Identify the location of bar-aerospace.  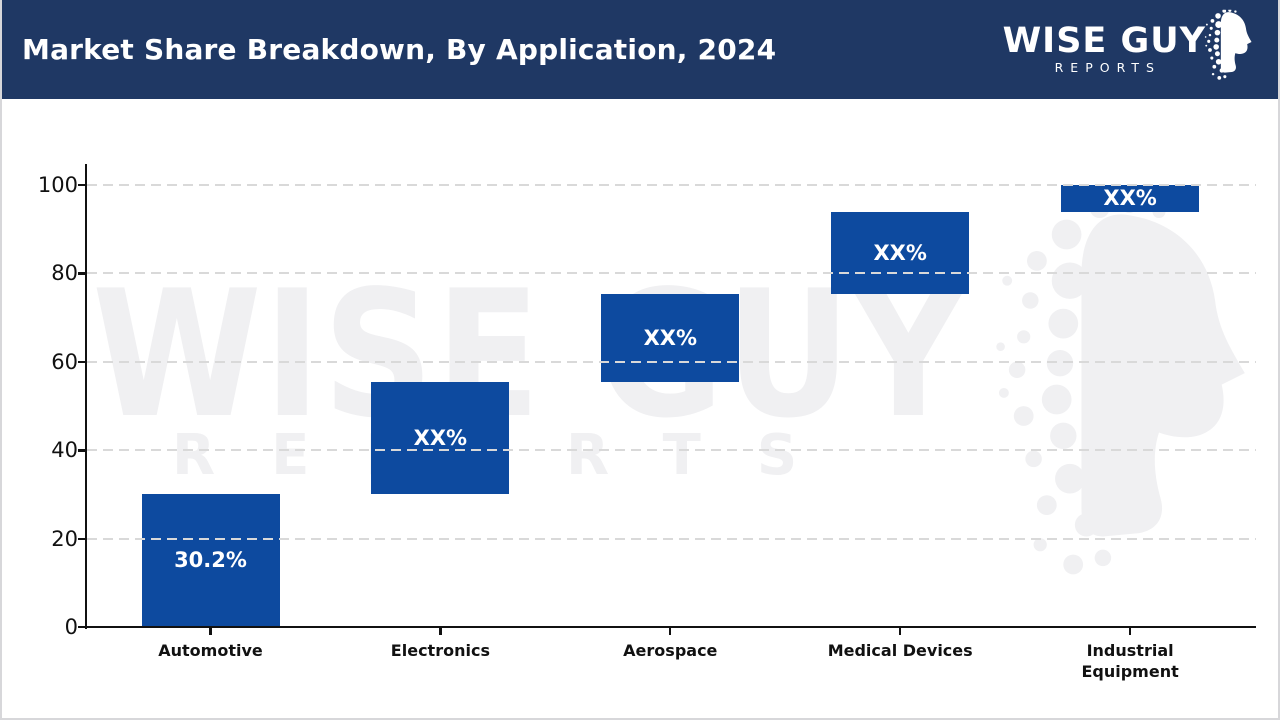
(670, 337).